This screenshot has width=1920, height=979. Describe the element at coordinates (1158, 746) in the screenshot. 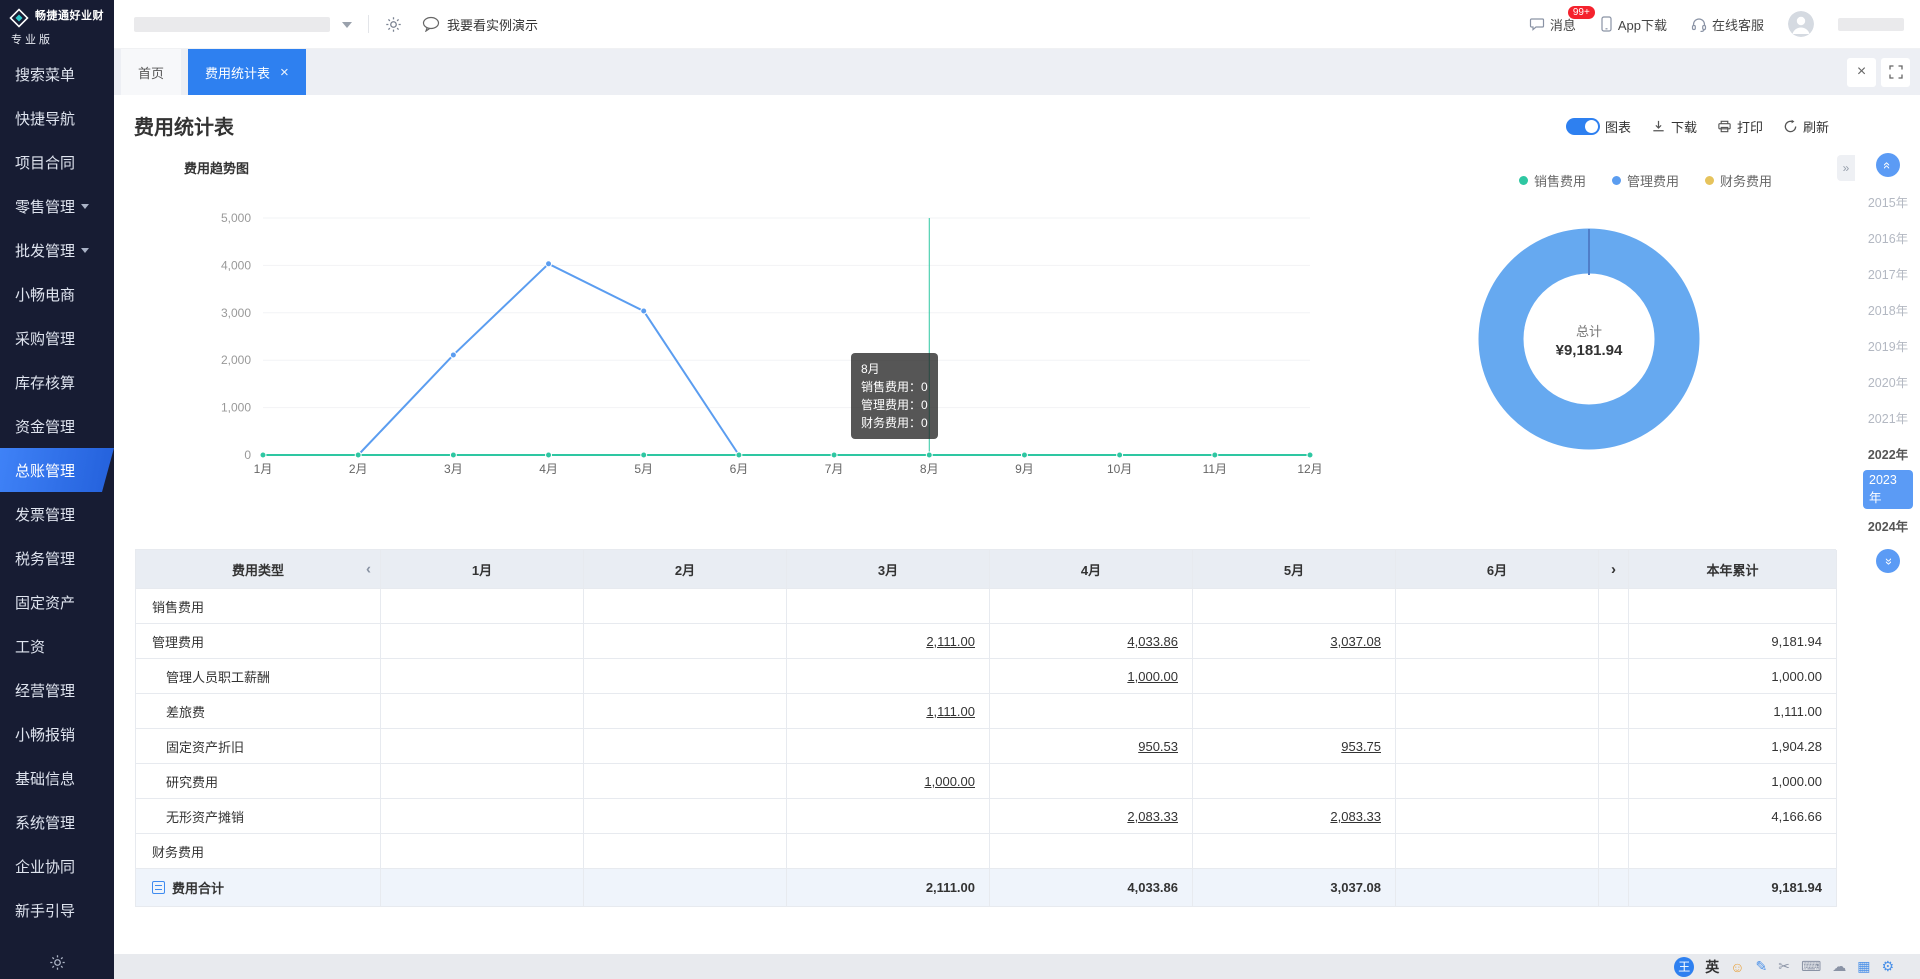

I see `cell-value-link: 950.53` at that location.